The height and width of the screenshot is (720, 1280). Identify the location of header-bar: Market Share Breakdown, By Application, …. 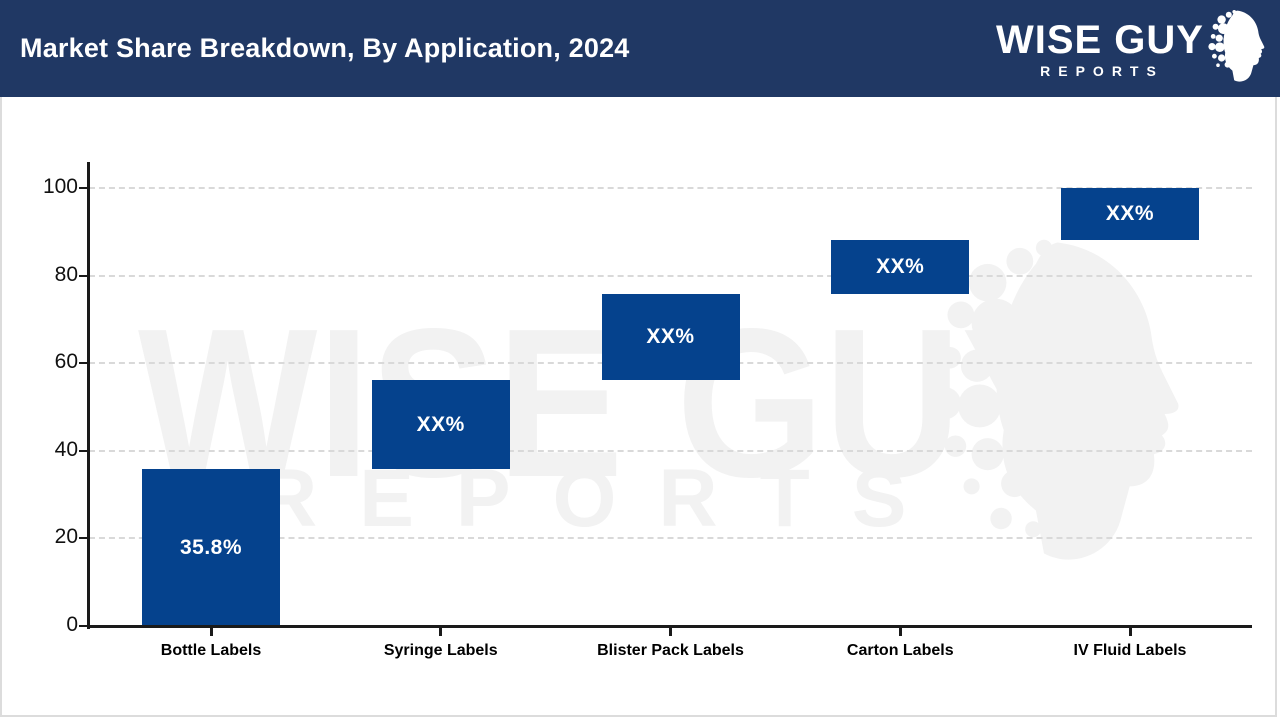
(640, 48).